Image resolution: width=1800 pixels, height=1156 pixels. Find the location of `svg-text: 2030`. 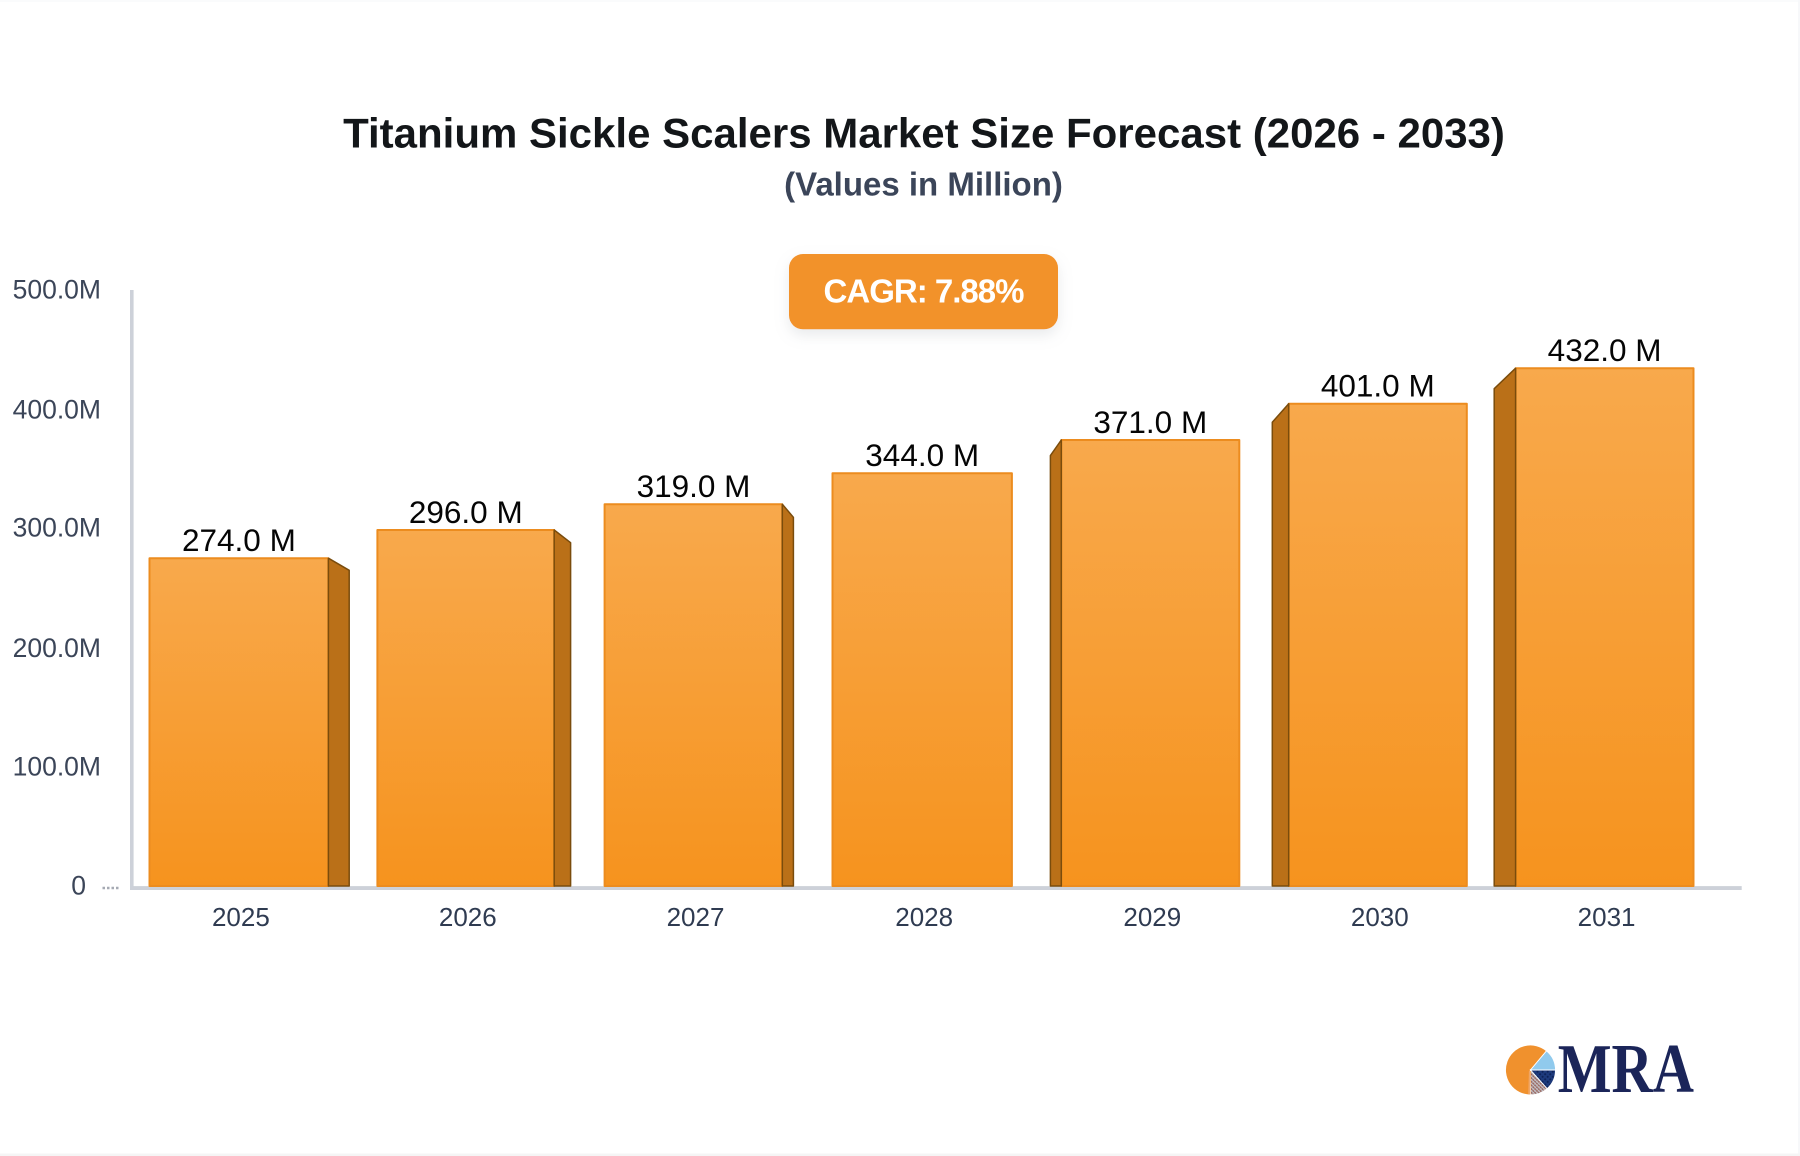

svg-text: 2030 is located at coordinates (1380, 917).